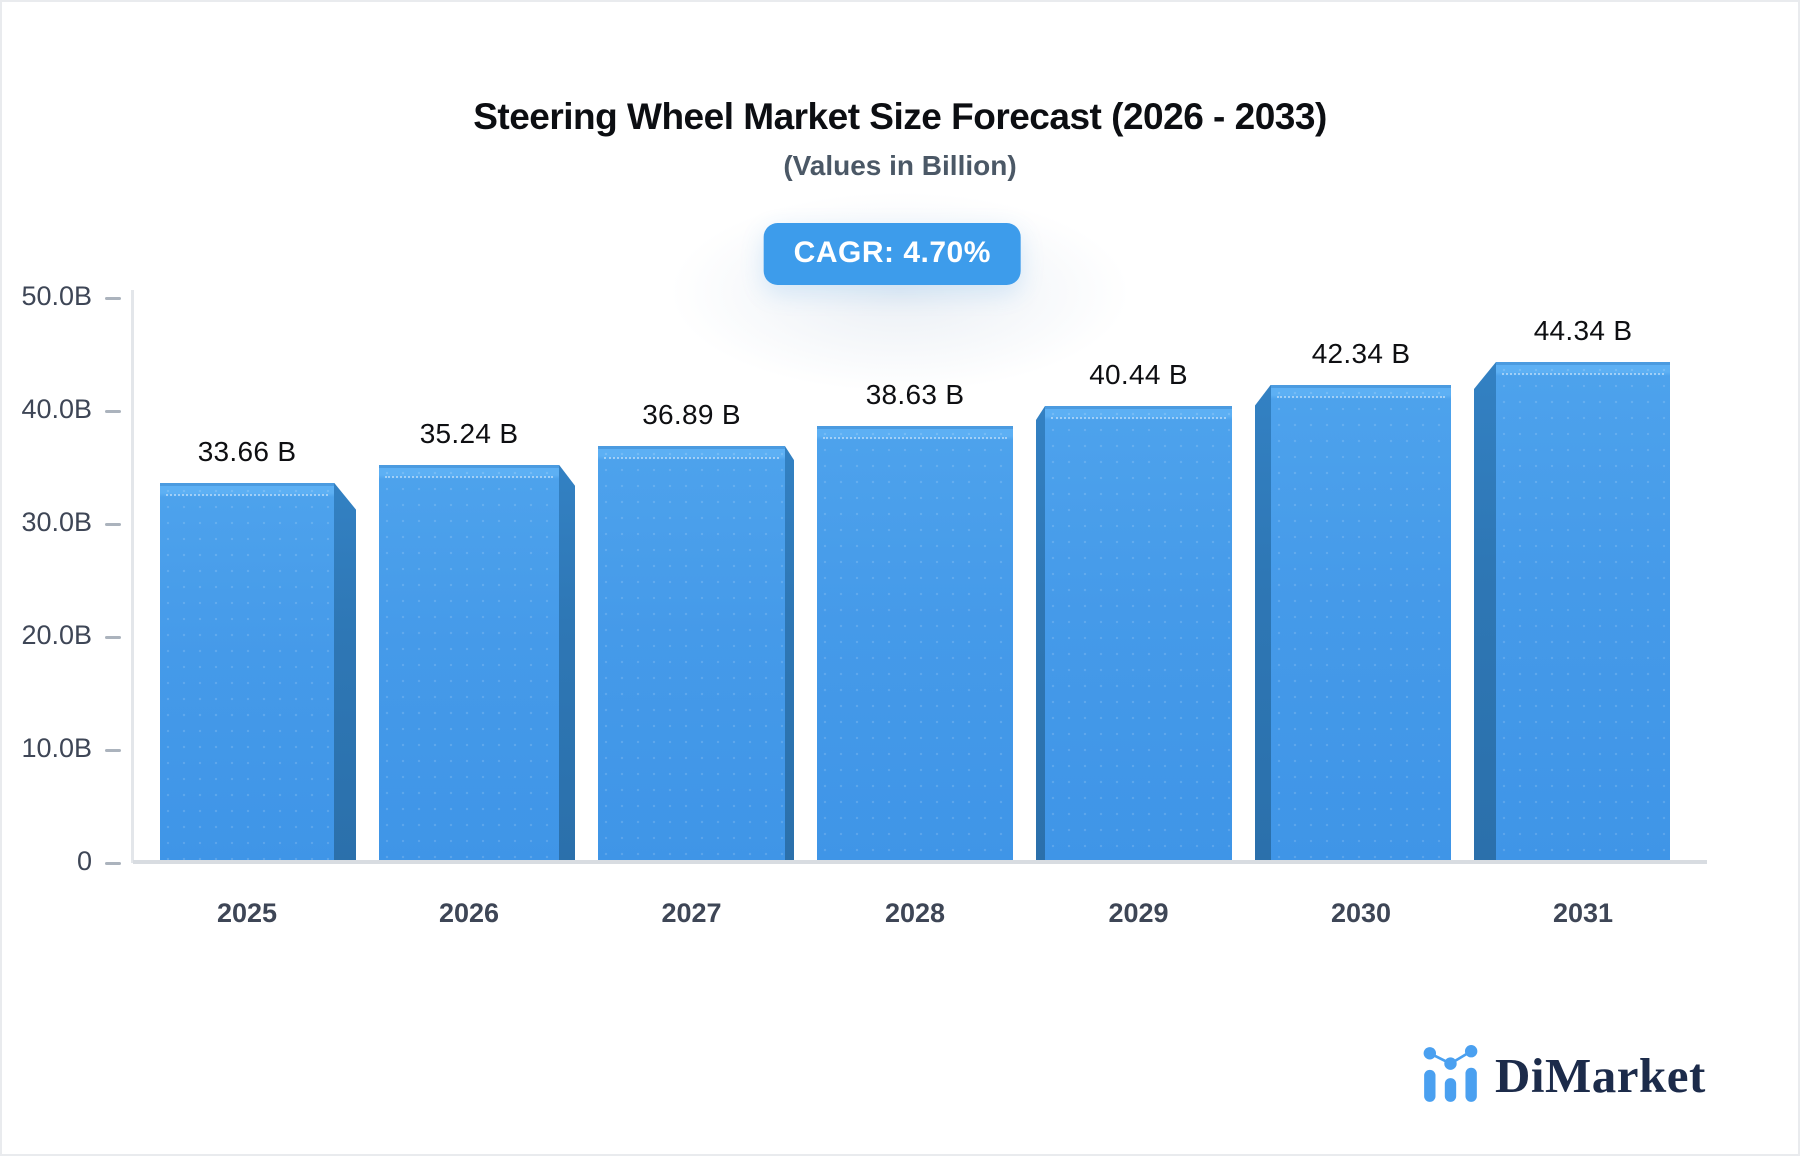 This screenshot has width=1800, height=1156. Describe the element at coordinates (691, 415) in the screenshot. I see `bar-value-label-2027: 36.89 B` at that location.